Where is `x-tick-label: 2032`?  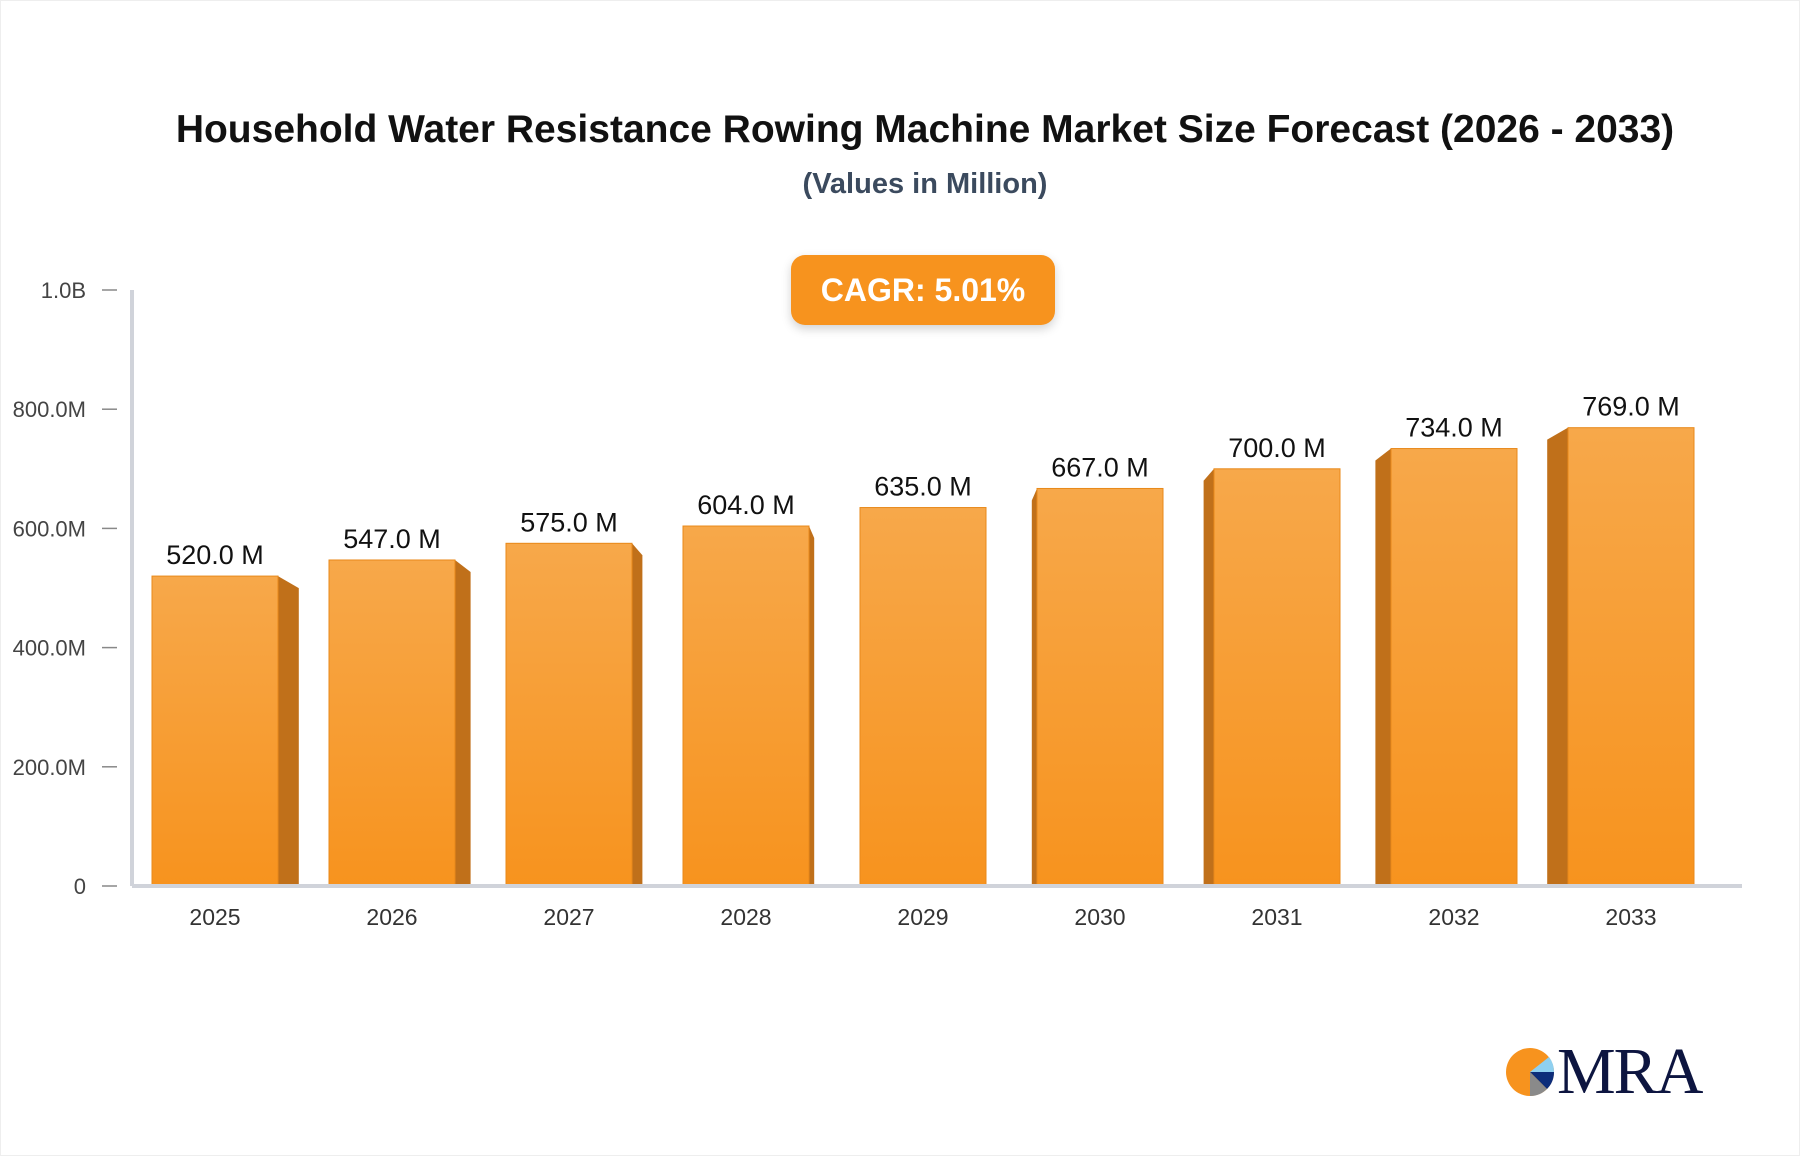
x-tick-label: 2032 is located at coordinates (1453, 917).